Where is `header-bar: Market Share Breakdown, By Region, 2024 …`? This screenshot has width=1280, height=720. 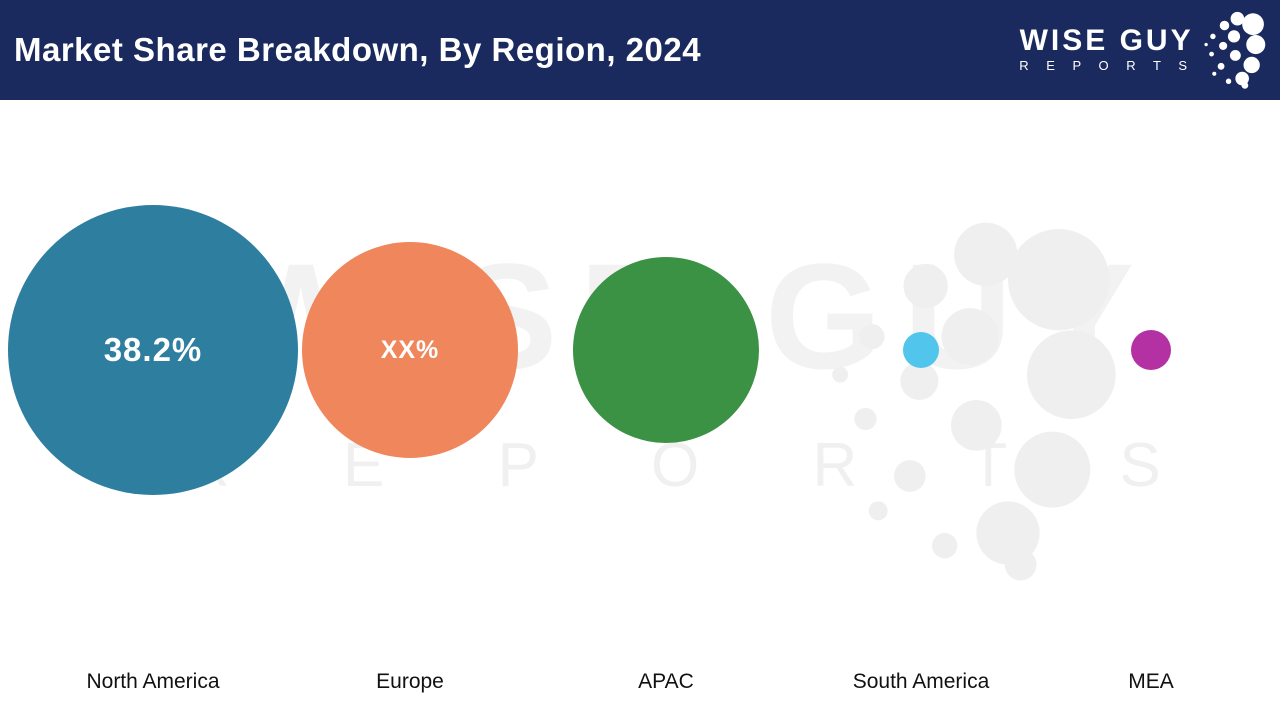 header-bar: Market Share Breakdown, By Region, 2024 … is located at coordinates (640, 50).